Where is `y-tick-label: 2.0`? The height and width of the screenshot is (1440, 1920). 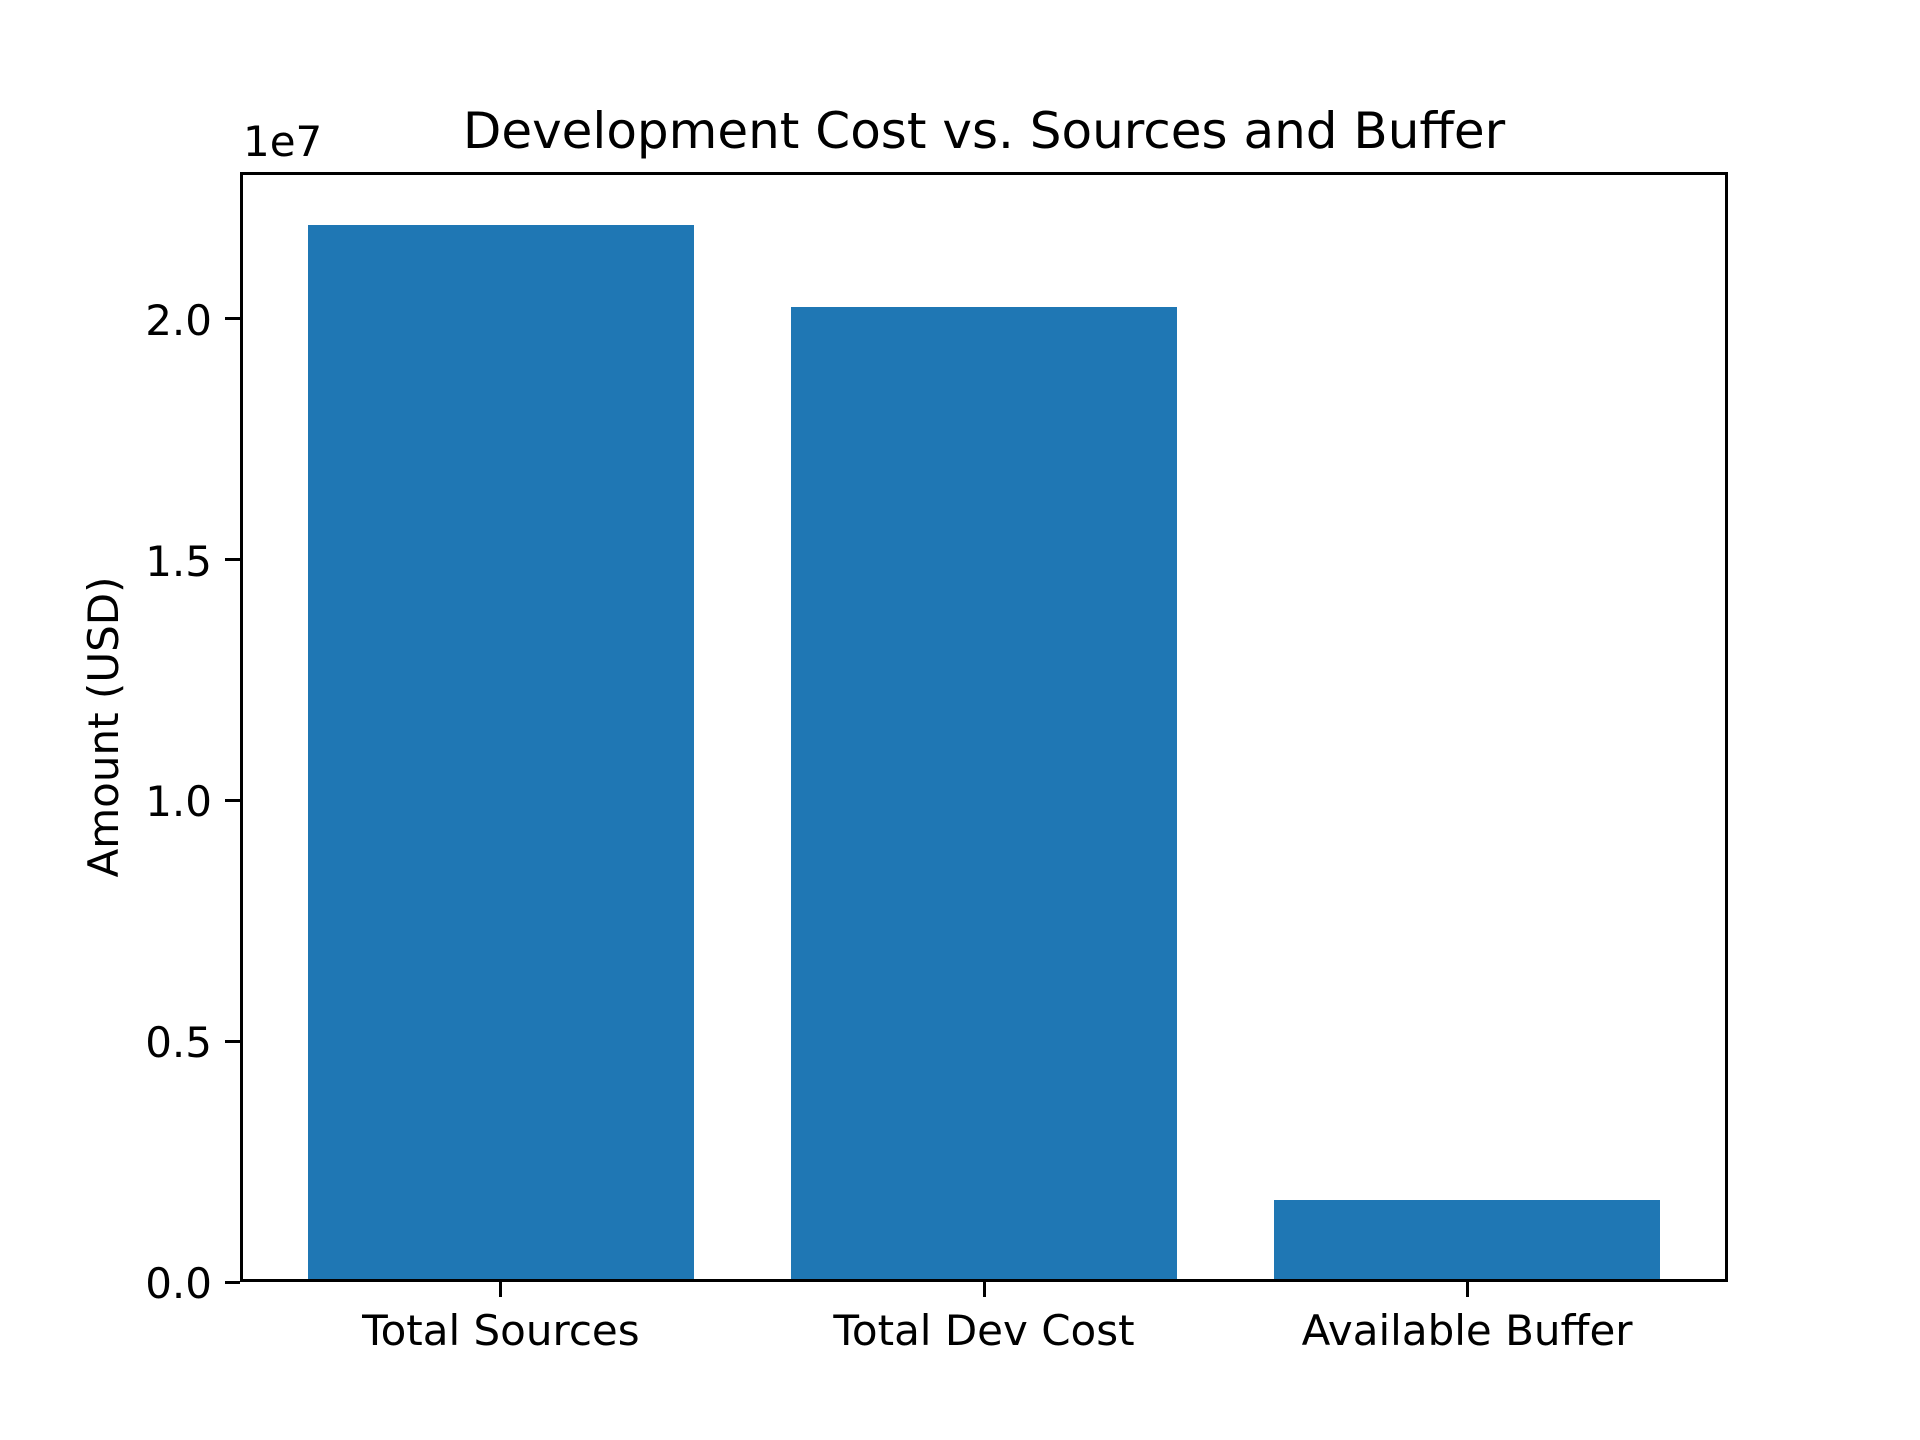 y-tick-label: 2.0 is located at coordinates (178, 320).